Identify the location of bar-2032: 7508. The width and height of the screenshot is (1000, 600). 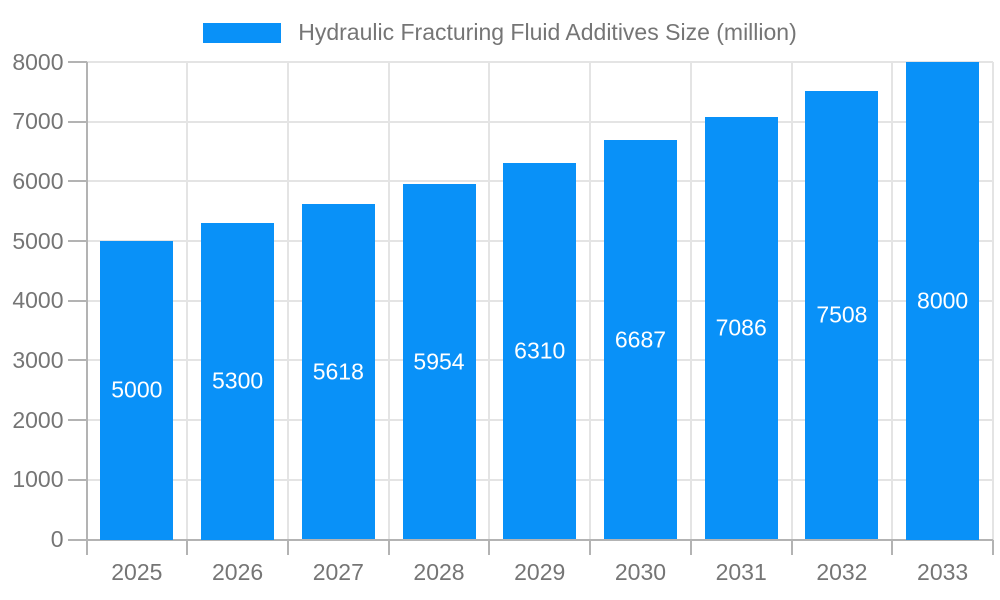
(842, 315).